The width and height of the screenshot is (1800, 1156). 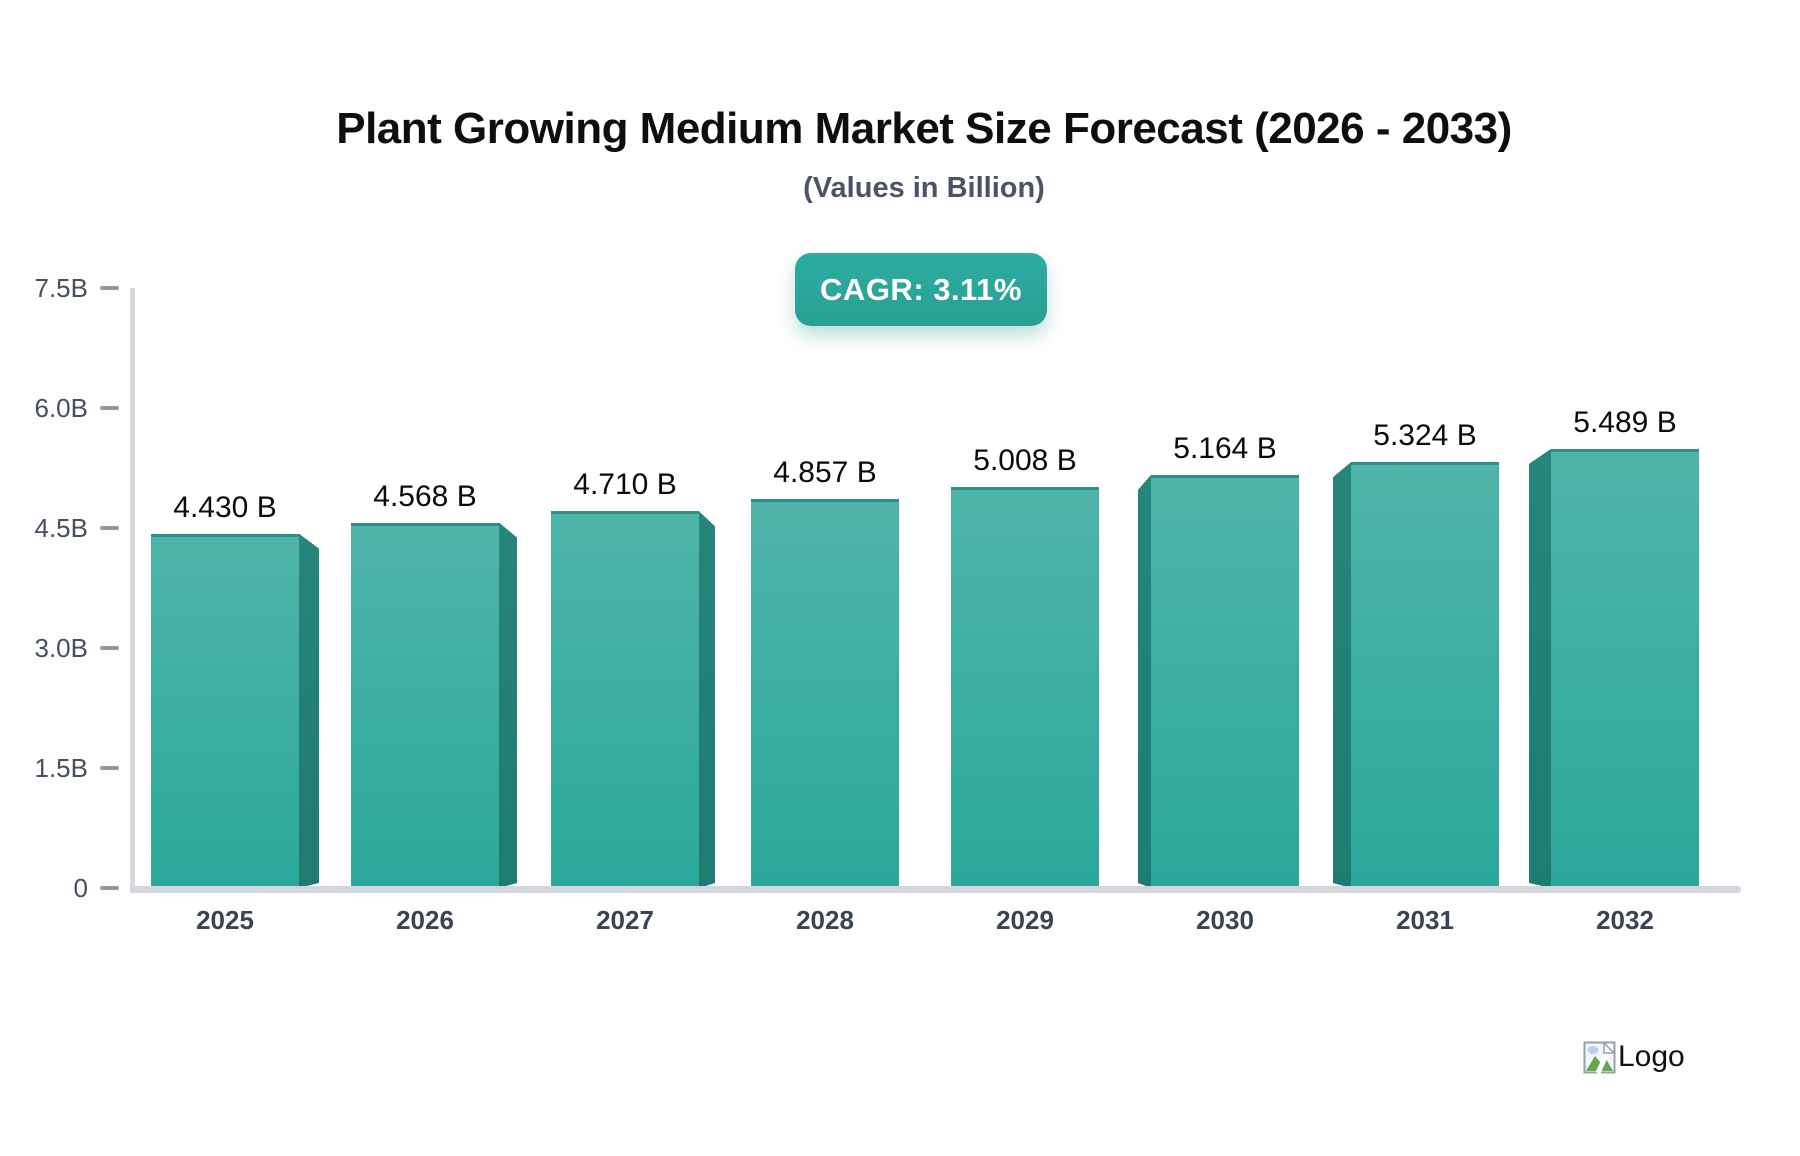 What do you see at coordinates (132, 590) in the screenshot?
I see `y-axis-line` at bounding box center [132, 590].